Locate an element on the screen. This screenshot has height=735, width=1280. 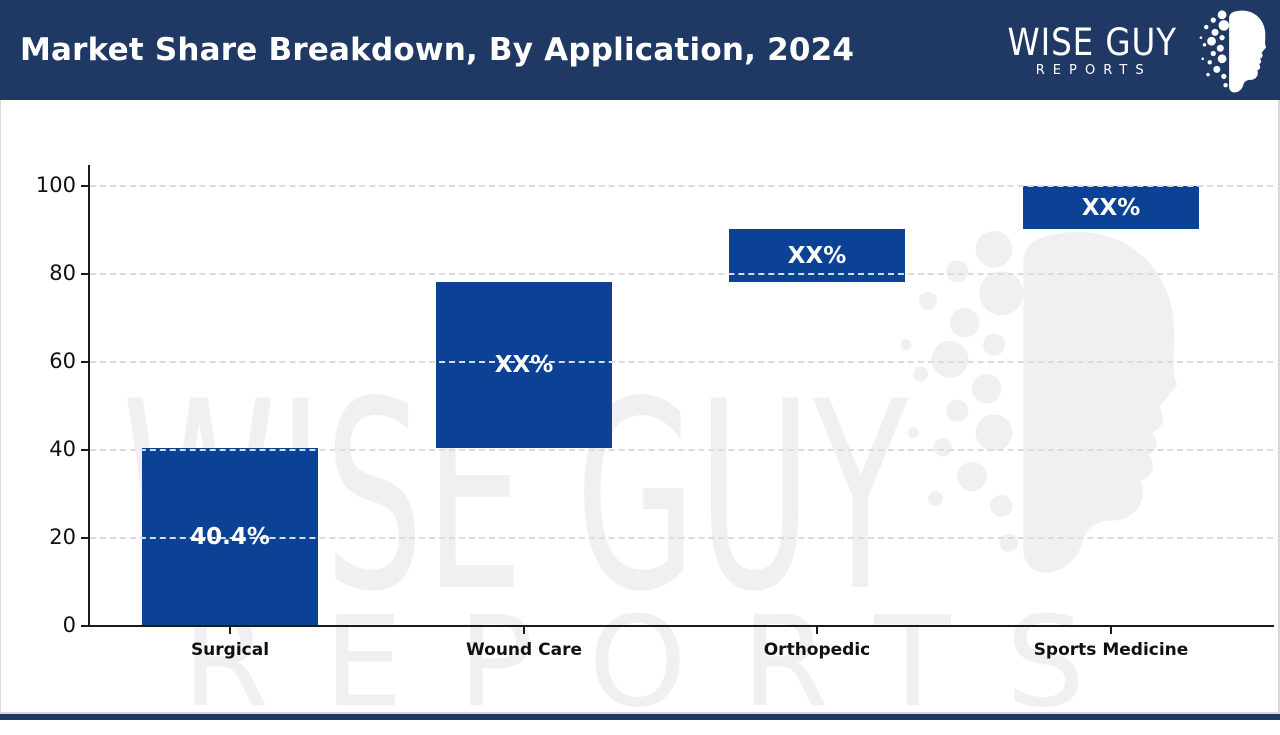
bar-sports-medicine is located at coordinates (1111, 208).